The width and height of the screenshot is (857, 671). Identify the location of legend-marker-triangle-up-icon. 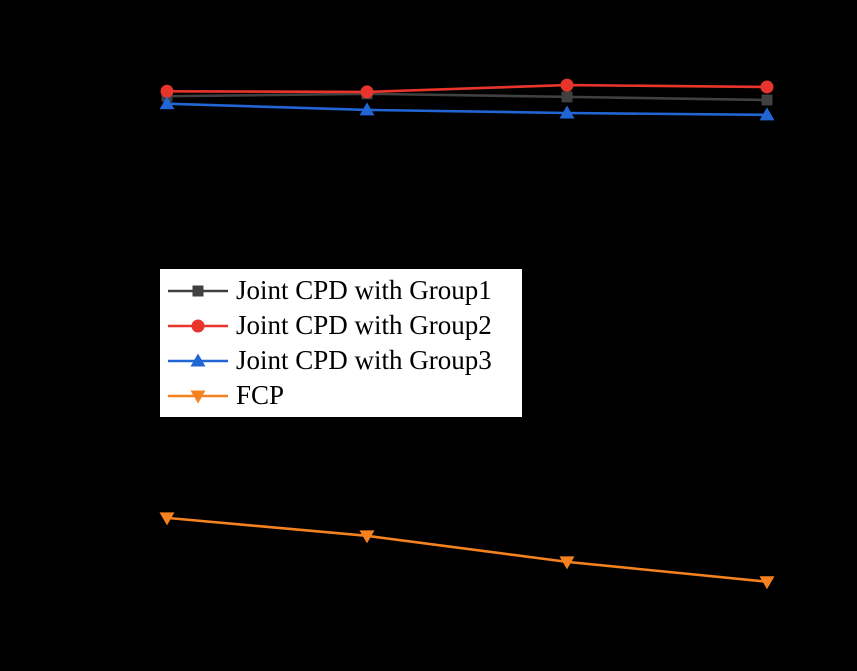
(198, 359).